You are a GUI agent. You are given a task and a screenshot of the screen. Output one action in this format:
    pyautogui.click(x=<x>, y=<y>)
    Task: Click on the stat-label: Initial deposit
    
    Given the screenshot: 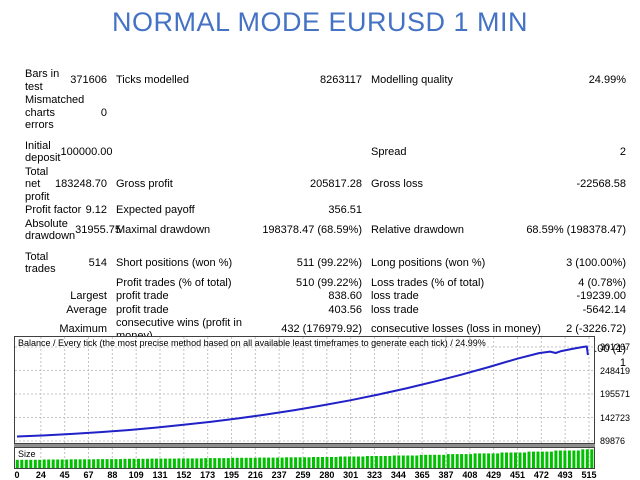 What is the action you would take?
    pyautogui.click(x=43, y=152)
    